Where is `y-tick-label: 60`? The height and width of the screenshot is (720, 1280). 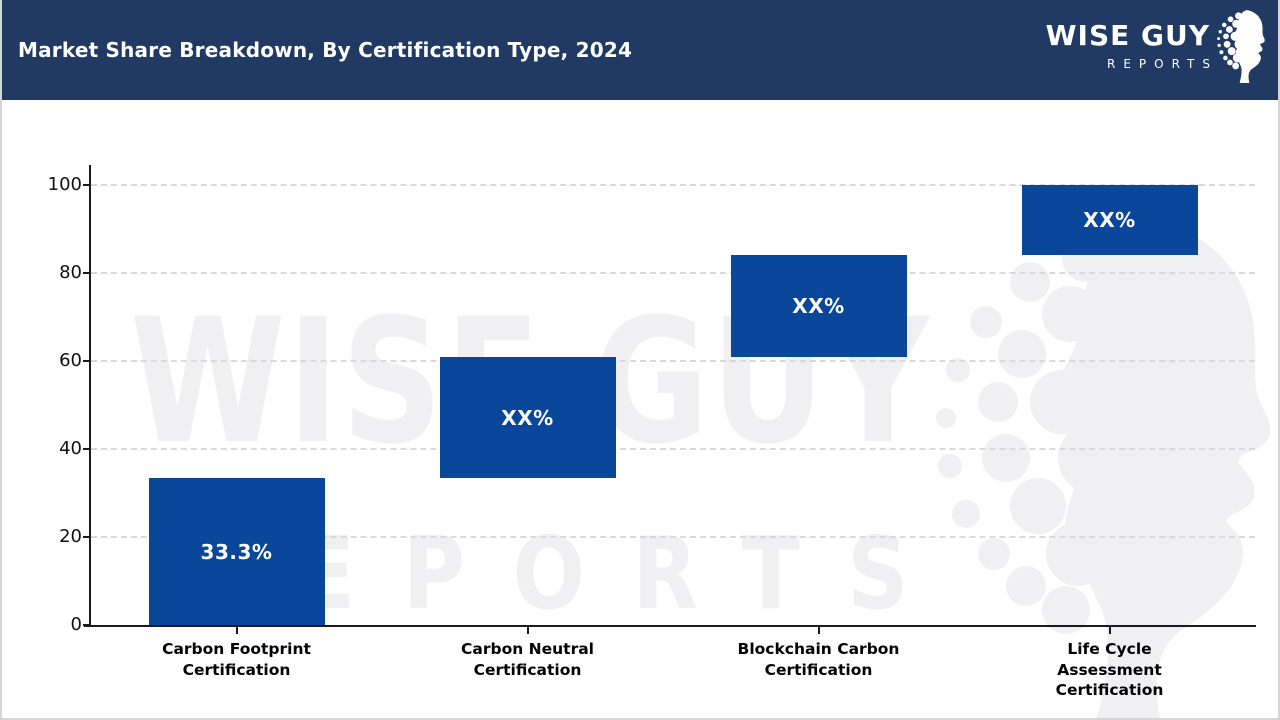 y-tick-label: 60 is located at coordinates (70, 360).